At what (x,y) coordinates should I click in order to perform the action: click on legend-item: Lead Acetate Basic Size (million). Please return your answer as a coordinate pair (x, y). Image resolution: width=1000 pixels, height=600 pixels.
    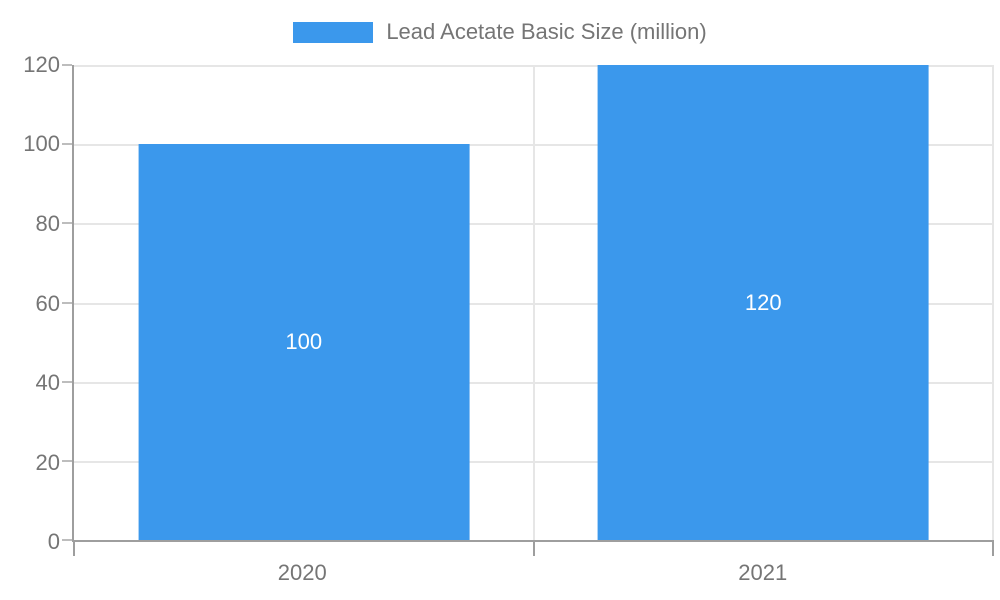
    Looking at the image, I should click on (500, 32).